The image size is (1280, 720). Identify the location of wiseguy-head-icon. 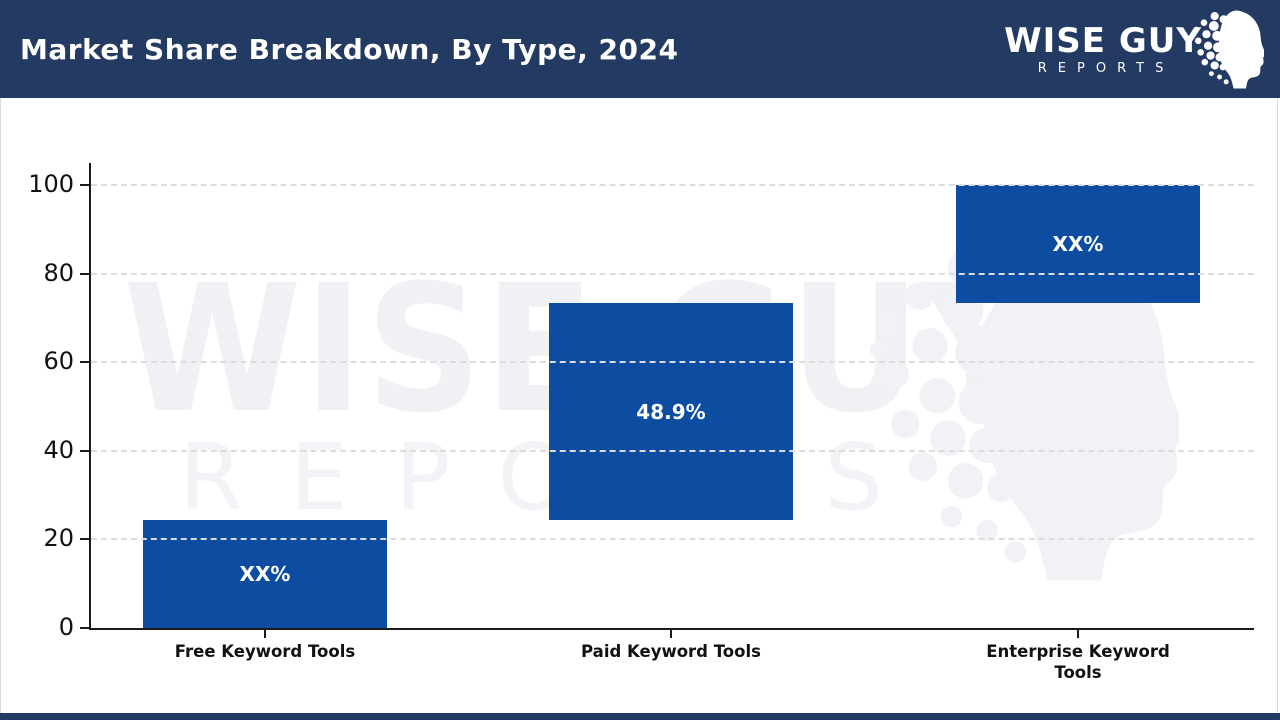
(1228, 49).